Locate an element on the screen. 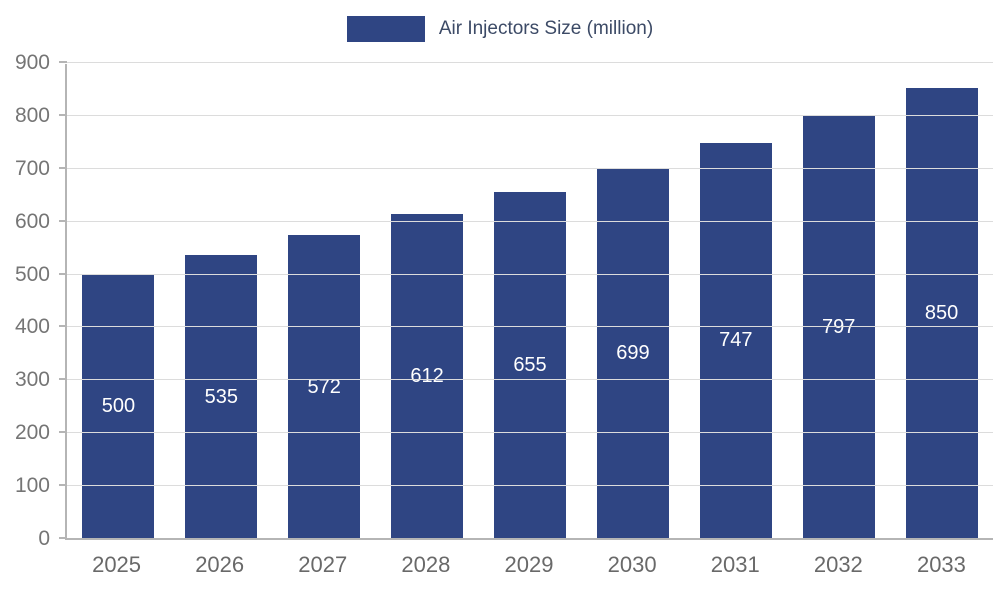 Image resolution: width=1000 pixels, height=600 pixels. x-axis-labels: 2025 2026 2027 2028 2029 2030 2031 2032 2033 is located at coordinates (529, 565).